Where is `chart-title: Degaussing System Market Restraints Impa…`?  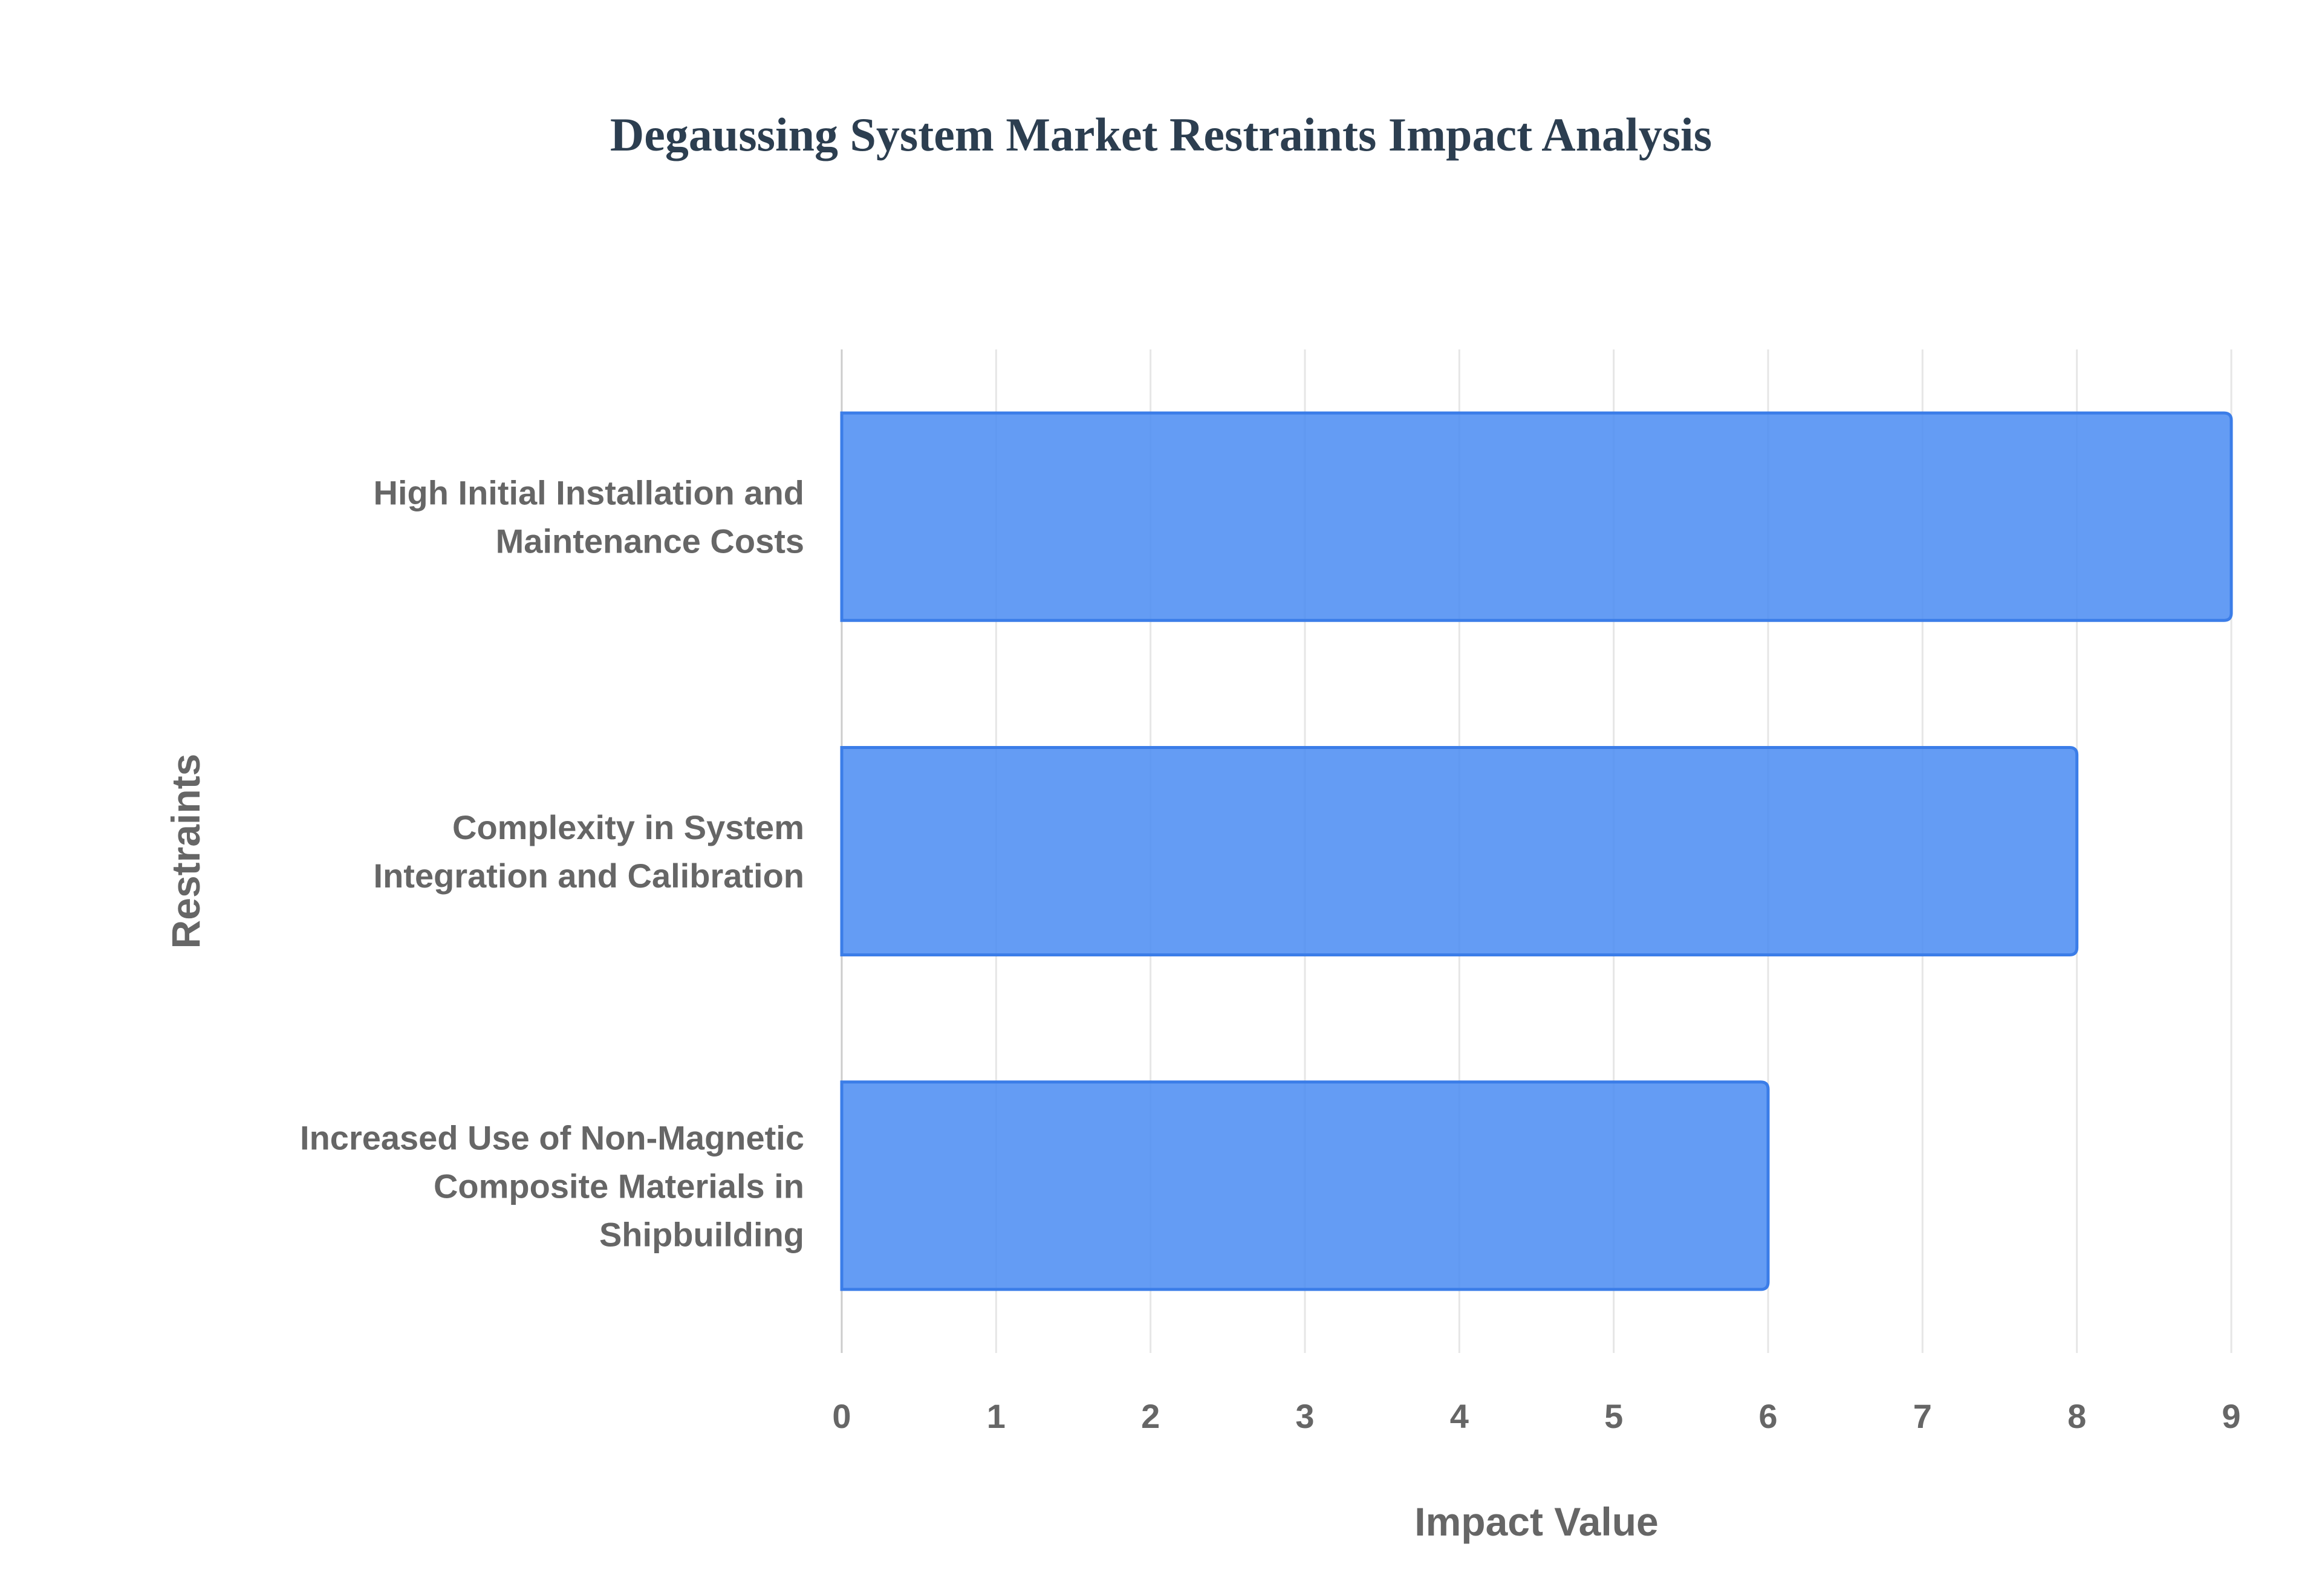 chart-title: Degaussing System Market Restraints Impa… is located at coordinates (1161, 134).